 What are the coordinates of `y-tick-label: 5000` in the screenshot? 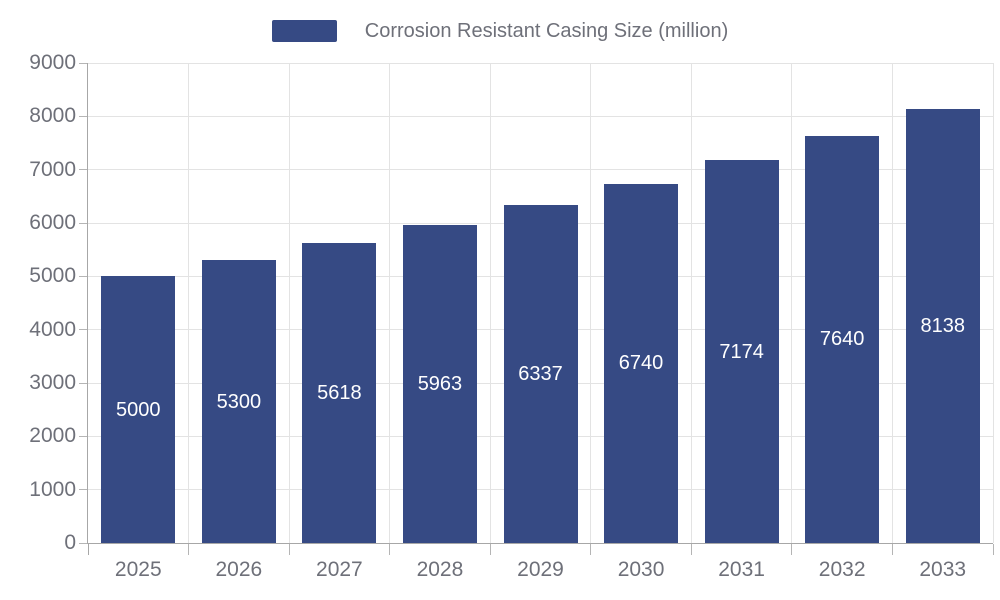 It's located at (52, 276).